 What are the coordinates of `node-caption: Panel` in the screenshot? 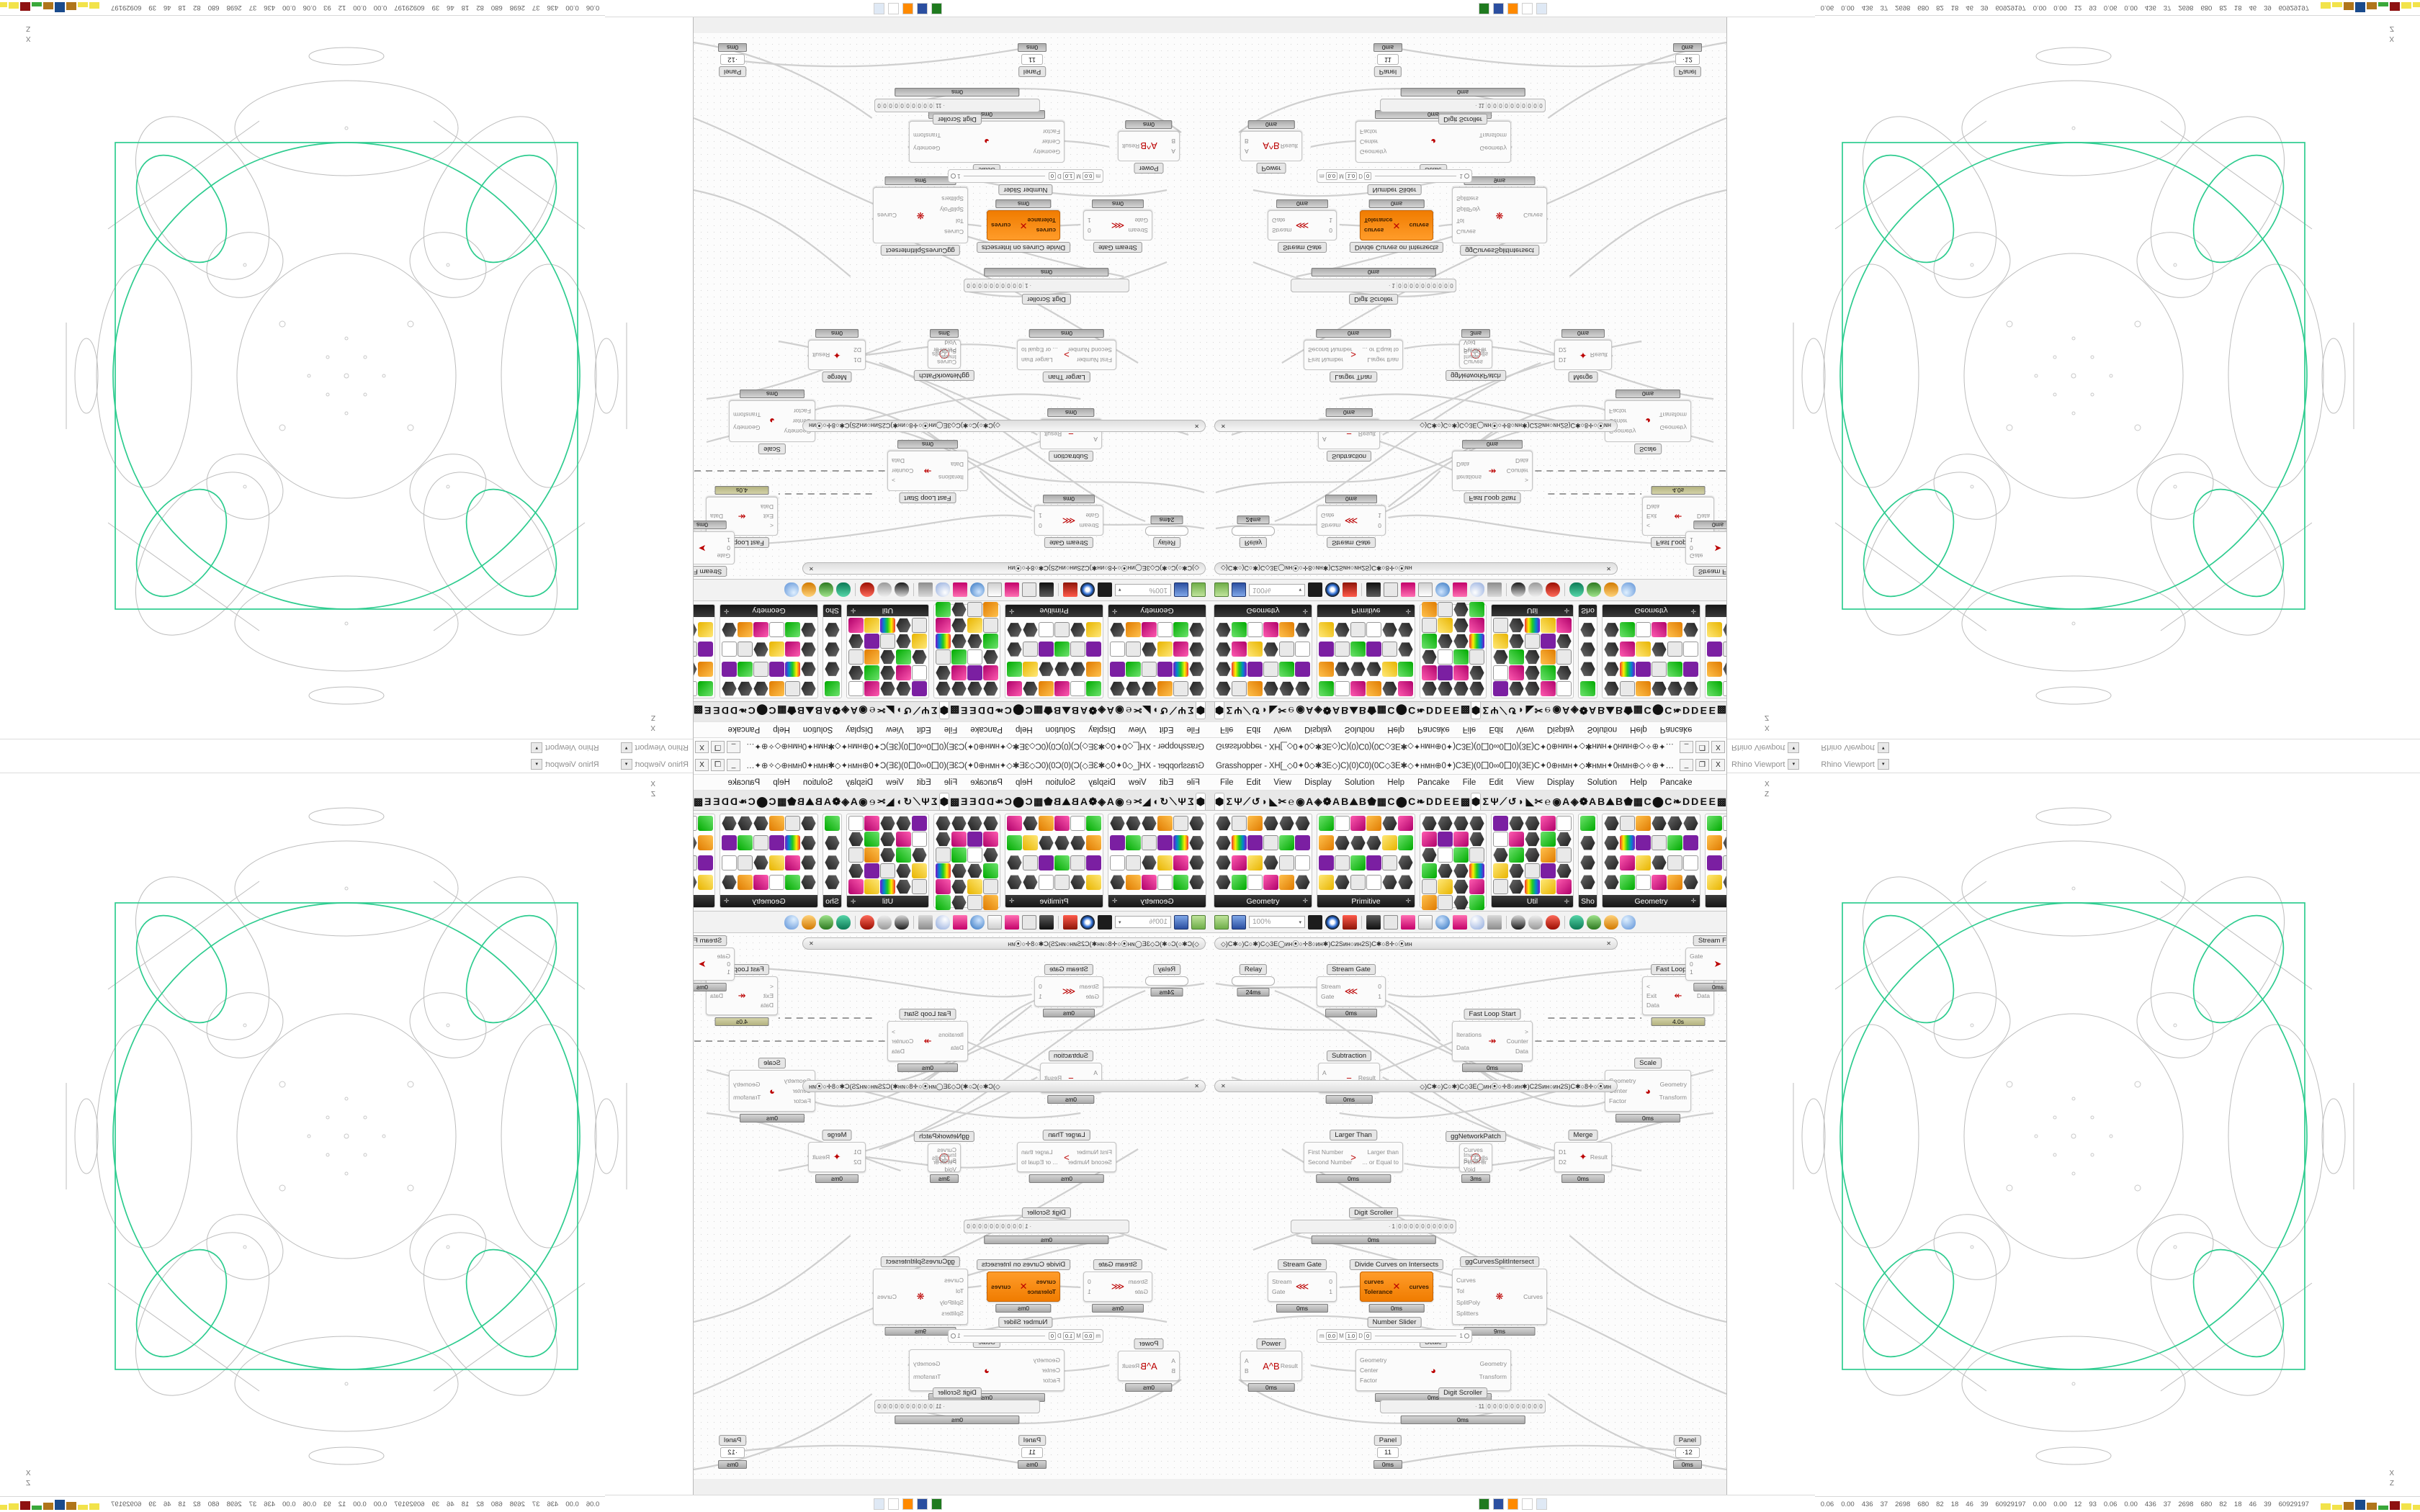 It's located at (732, 71).